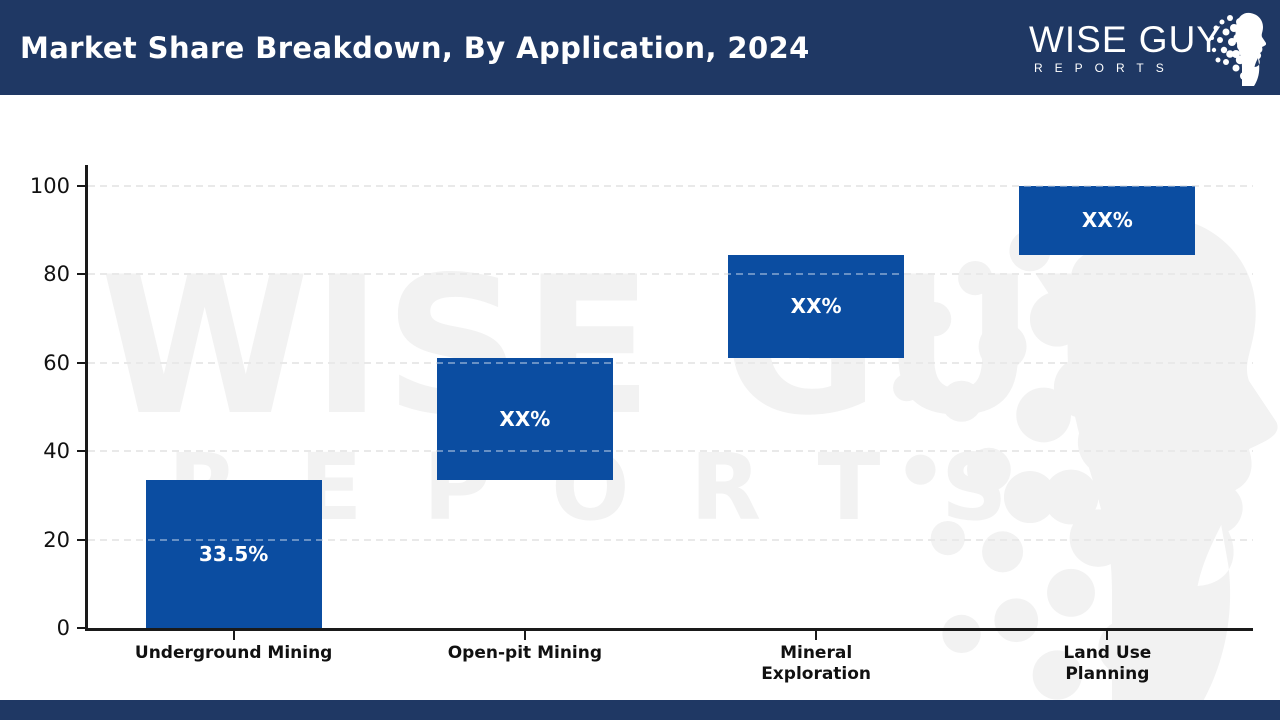 The height and width of the screenshot is (720, 1280). I want to click on wiseguy-logo: WISE GUY REPORTS, so click(1147, 48).